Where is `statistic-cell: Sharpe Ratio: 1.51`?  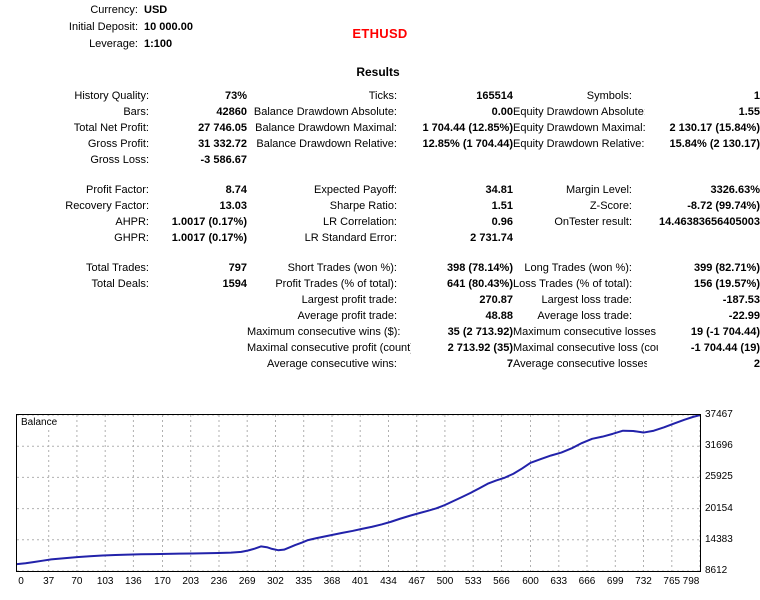
statistic-cell: Sharpe Ratio: 1.51 is located at coordinates (380, 206).